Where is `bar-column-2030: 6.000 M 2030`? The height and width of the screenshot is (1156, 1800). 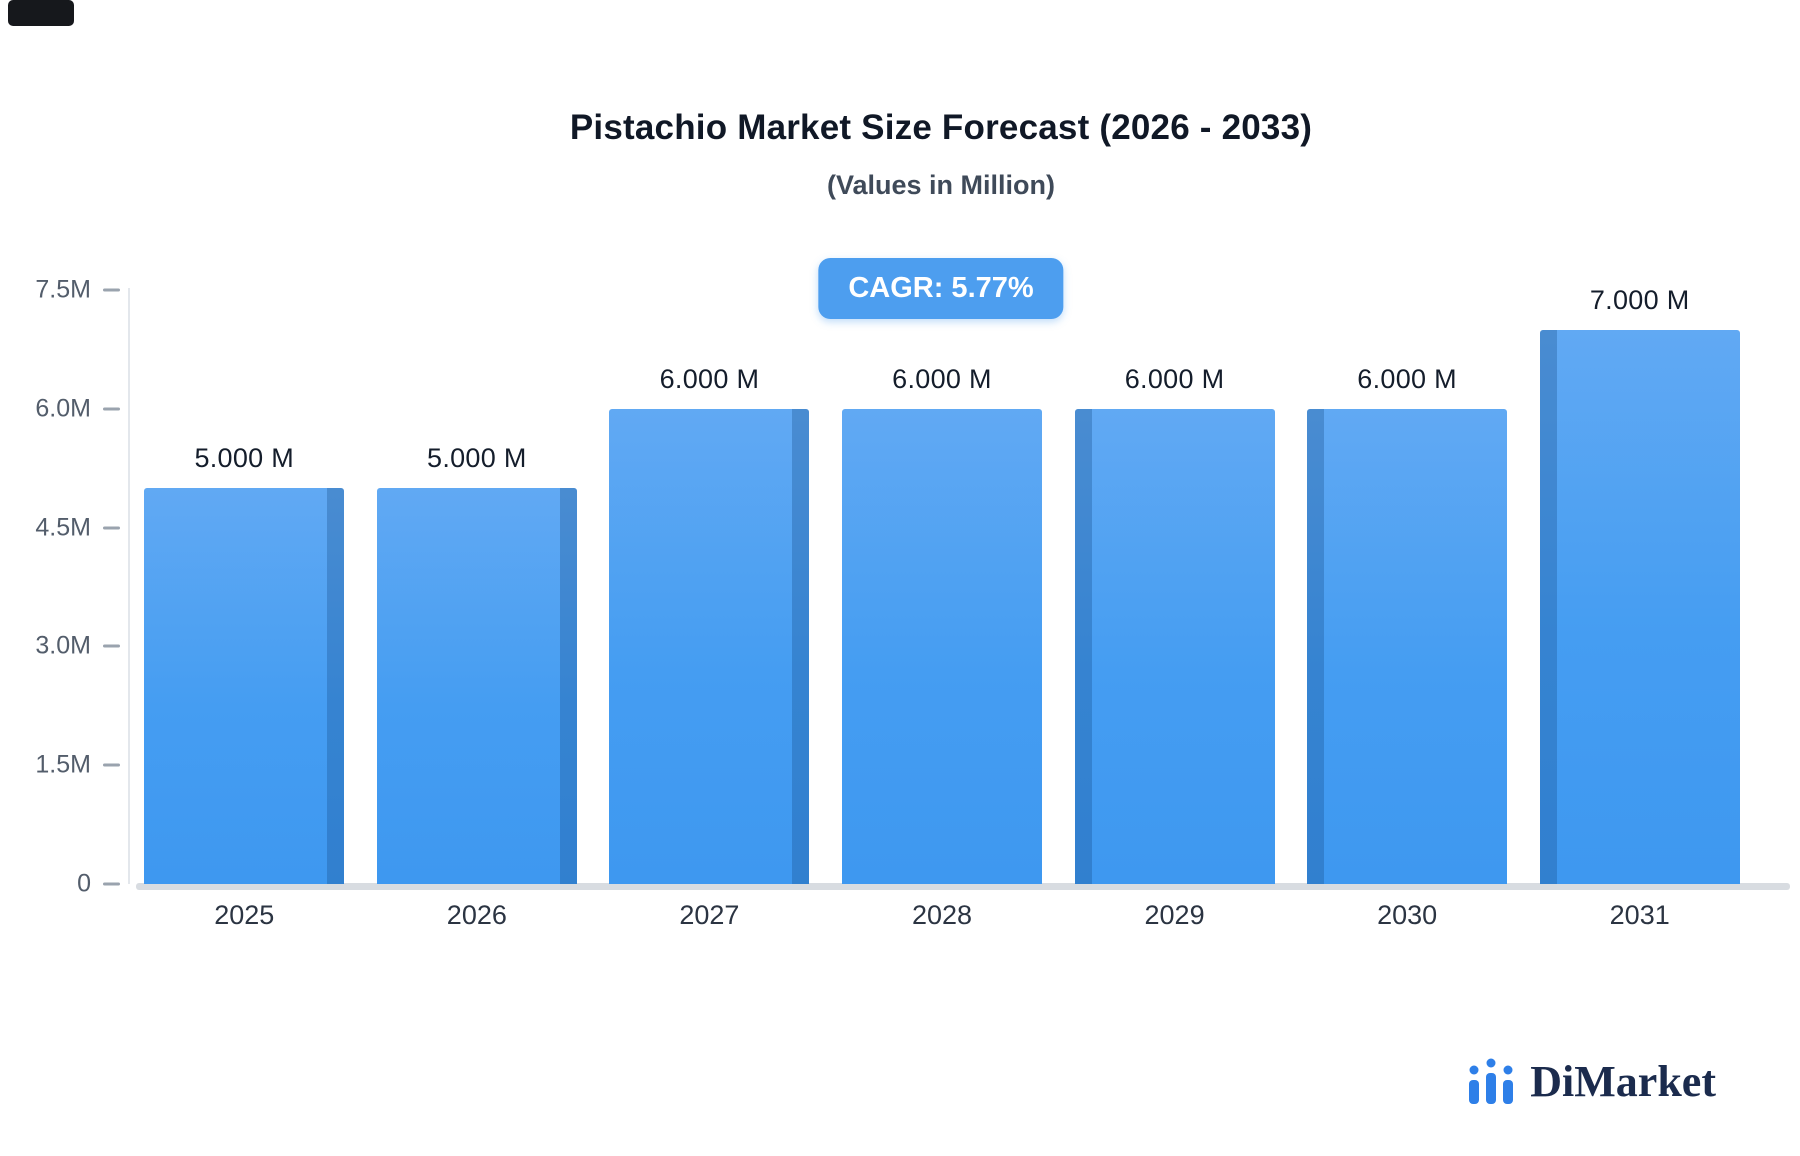
bar-column-2030: 6.000 M 2030 is located at coordinates (1407, 610).